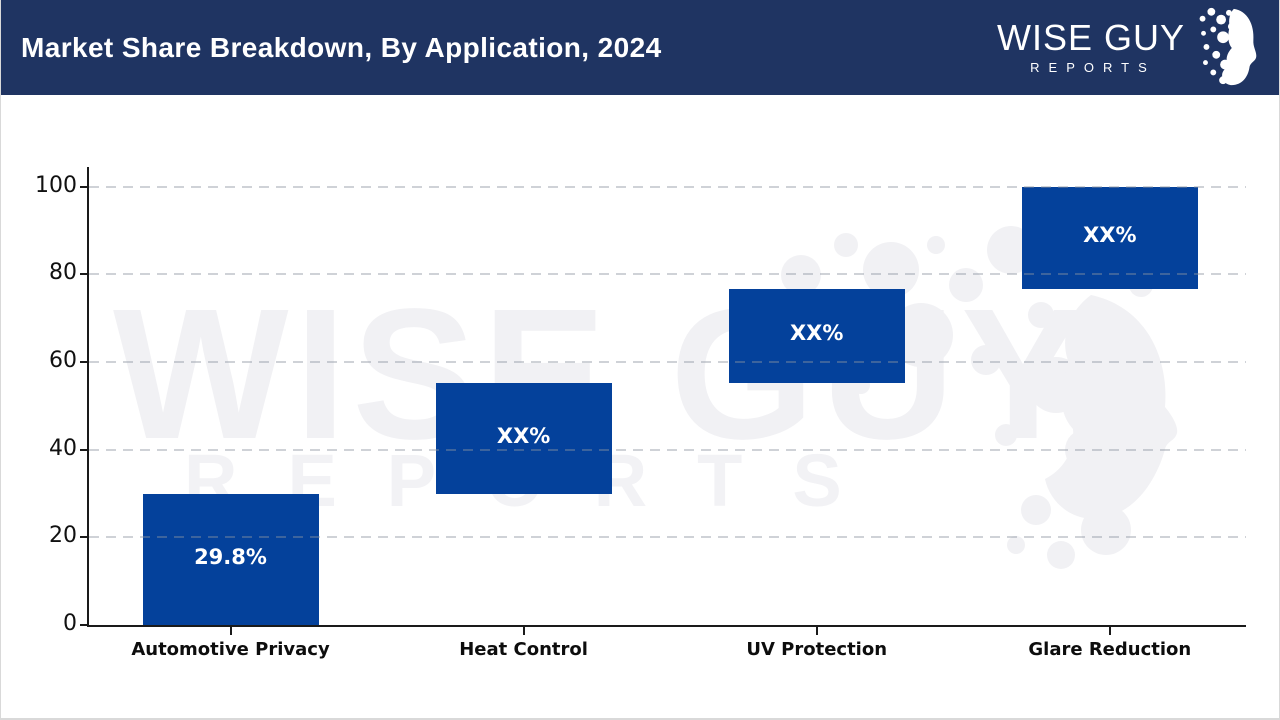 The image size is (1280, 720). What do you see at coordinates (1090, 37) in the screenshot?
I see `brand-name: WISE GUY` at bounding box center [1090, 37].